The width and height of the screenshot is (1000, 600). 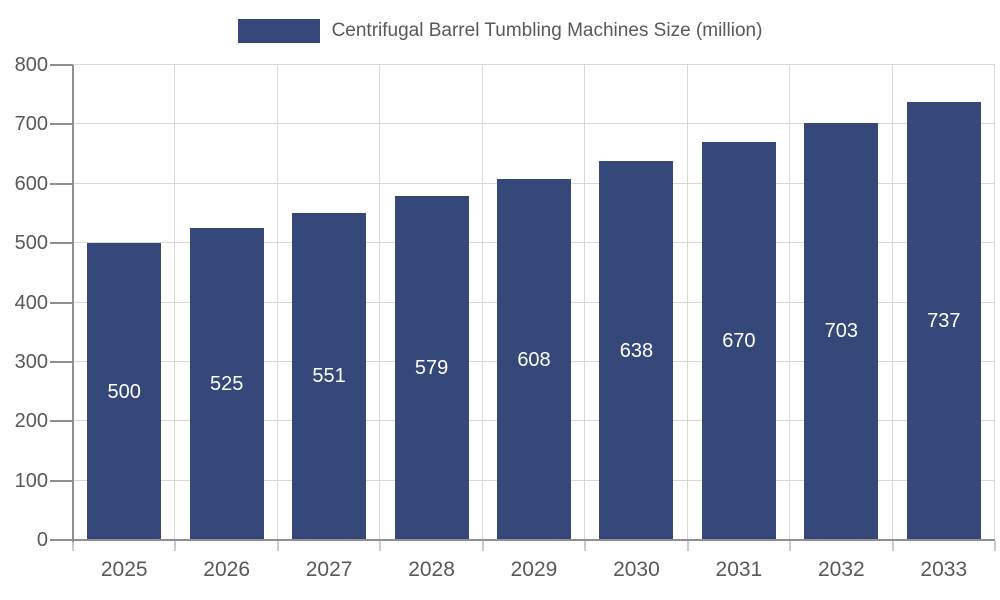 I want to click on bar: 579, so click(x=431, y=368).